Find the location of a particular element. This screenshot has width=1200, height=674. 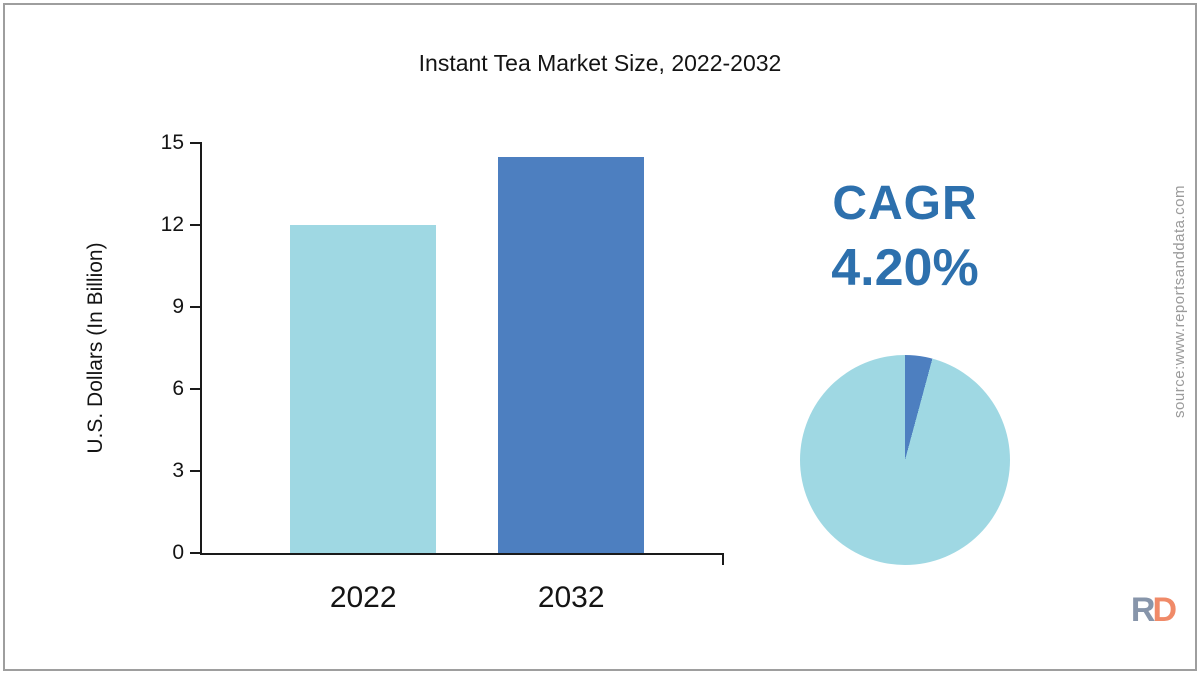

y-tick-label: 9 is located at coordinates (178, 306).